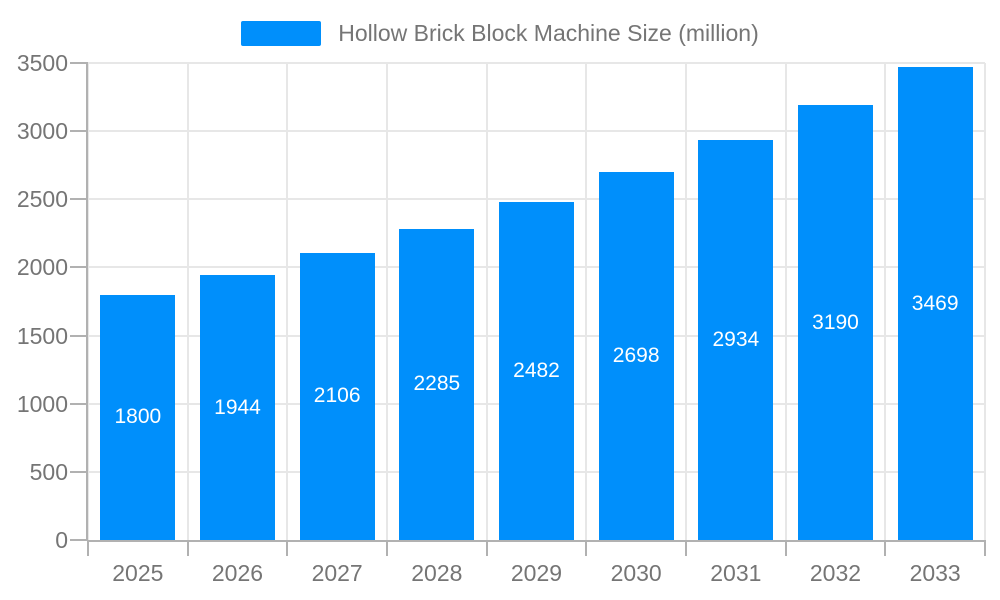 The width and height of the screenshot is (1000, 600). What do you see at coordinates (42, 63) in the screenshot?
I see `y-tick-label: 3500` at bounding box center [42, 63].